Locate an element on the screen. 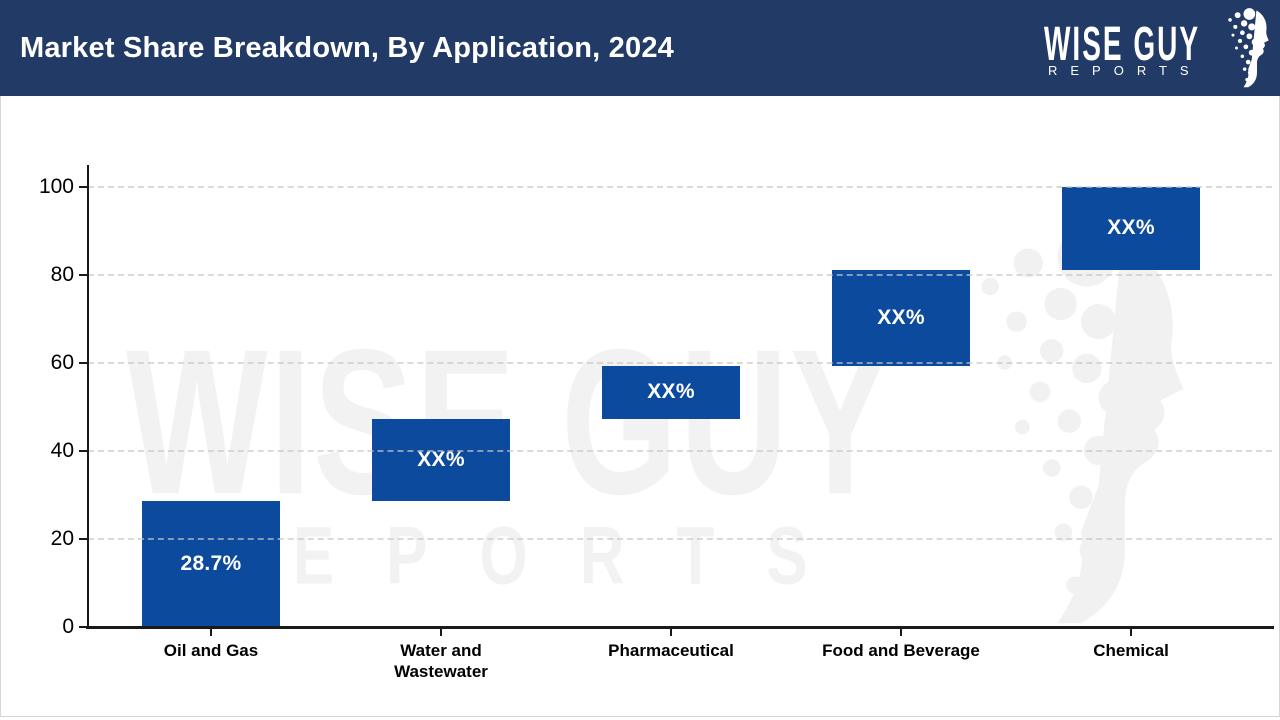 The height and width of the screenshot is (720, 1280). x-axis-line is located at coordinates (680, 627).